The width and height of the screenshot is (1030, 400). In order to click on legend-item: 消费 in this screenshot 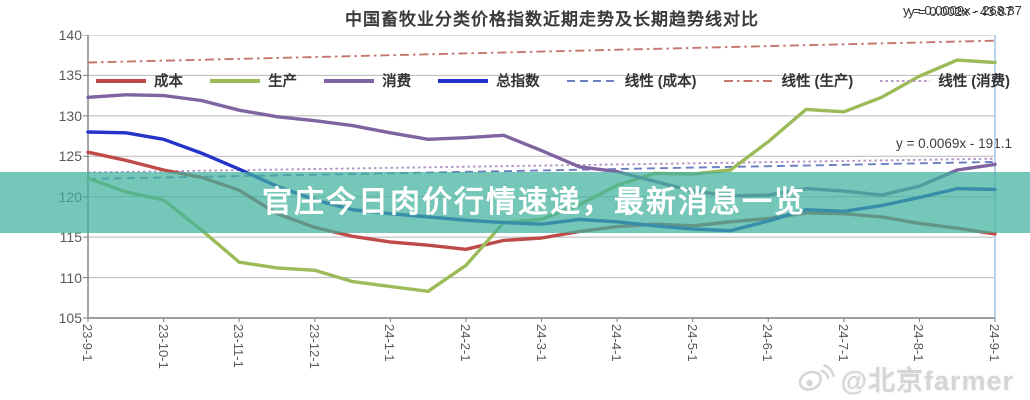, I will do `click(367, 80)`.